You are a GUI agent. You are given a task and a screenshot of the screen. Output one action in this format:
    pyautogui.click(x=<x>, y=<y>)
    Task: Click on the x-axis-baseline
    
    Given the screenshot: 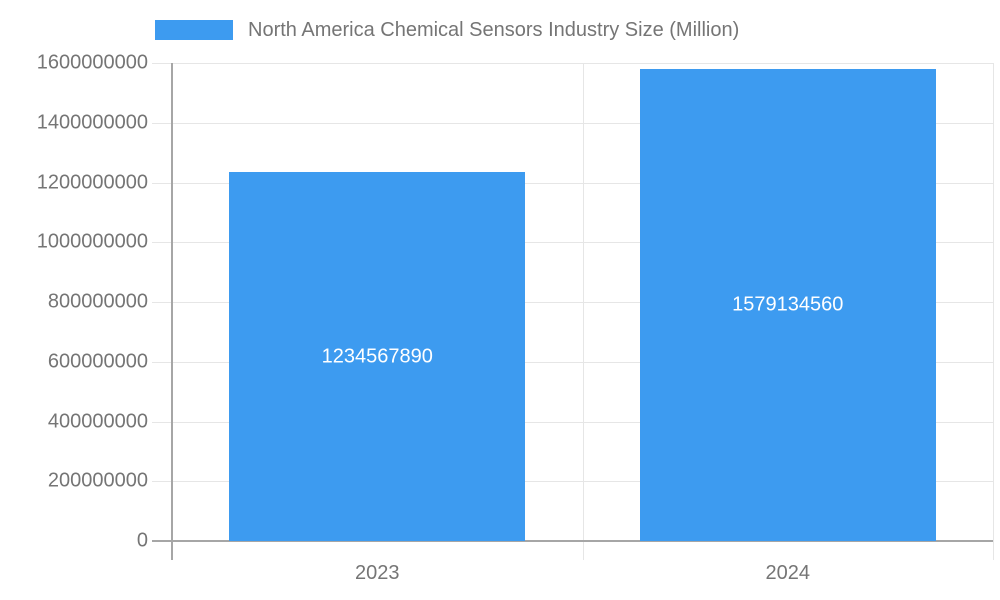 What is the action you would take?
    pyautogui.click(x=572, y=541)
    